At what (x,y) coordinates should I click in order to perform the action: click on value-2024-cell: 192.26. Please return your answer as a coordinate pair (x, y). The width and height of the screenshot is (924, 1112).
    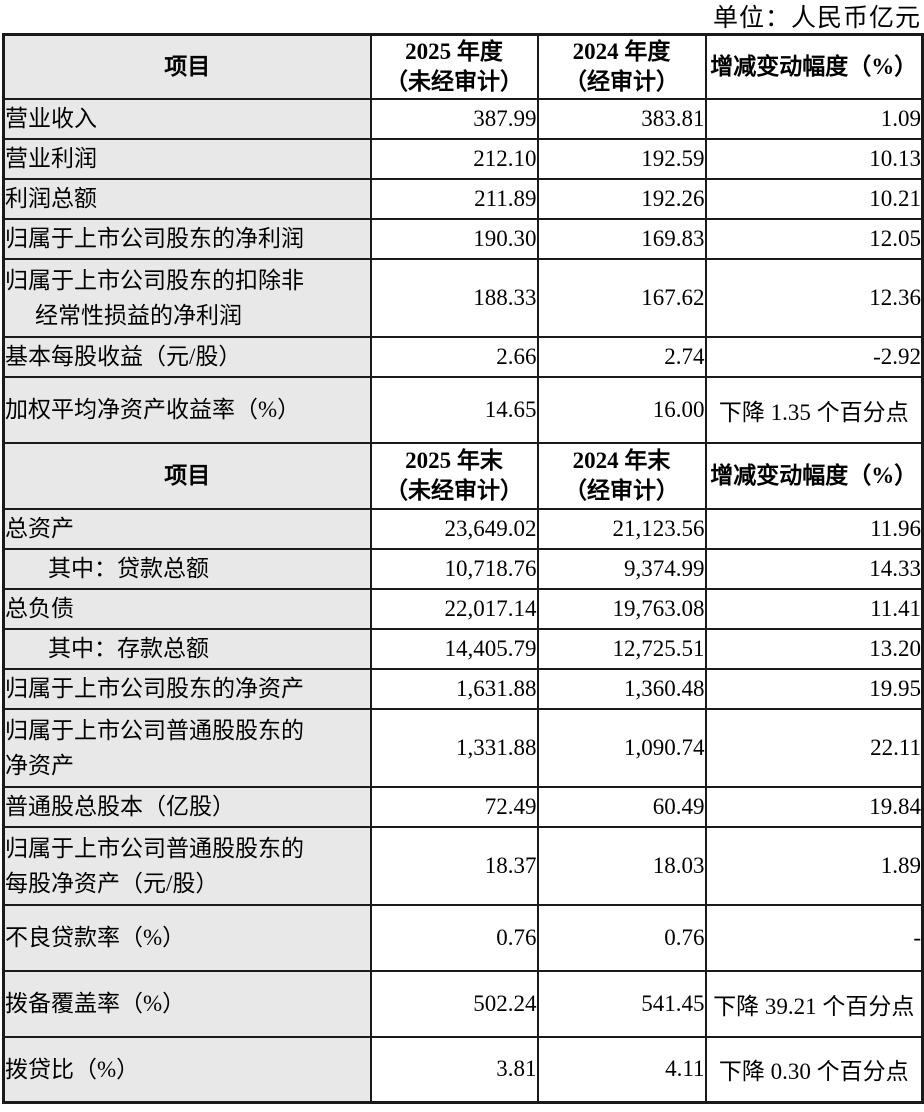
    Looking at the image, I should click on (621, 198).